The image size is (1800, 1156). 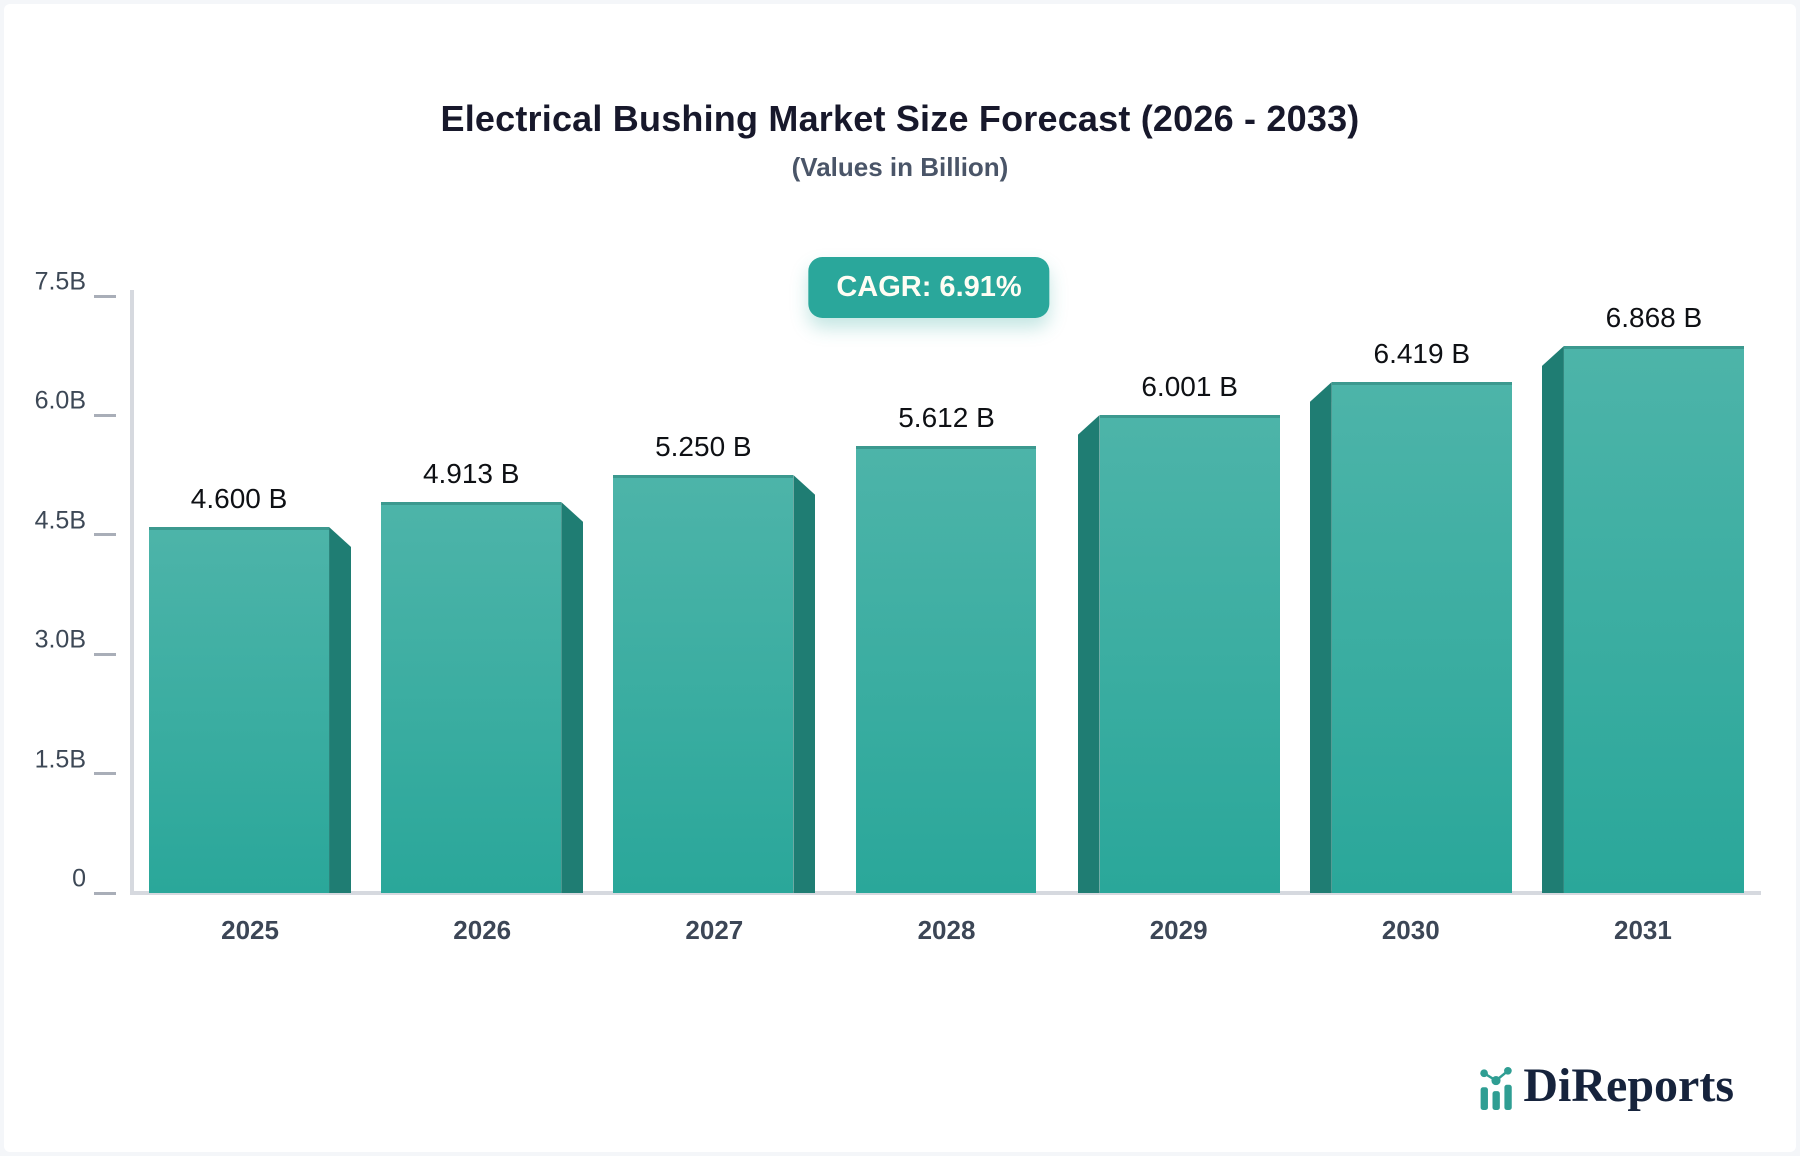 I want to click on bar-2030, so click(x=1410, y=637).